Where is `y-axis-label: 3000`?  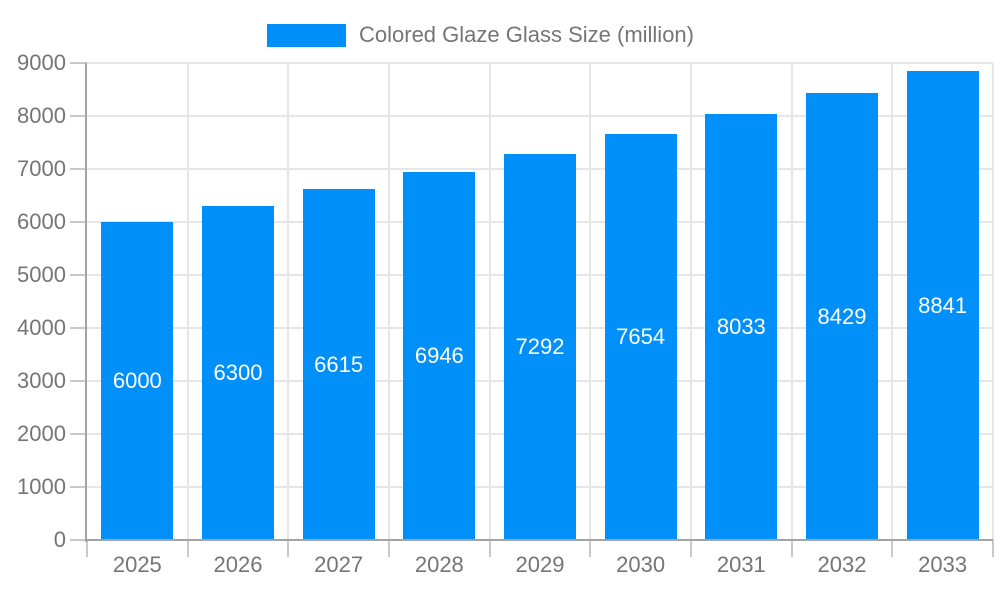 y-axis-label: 3000 is located at coordinates (41, 380).